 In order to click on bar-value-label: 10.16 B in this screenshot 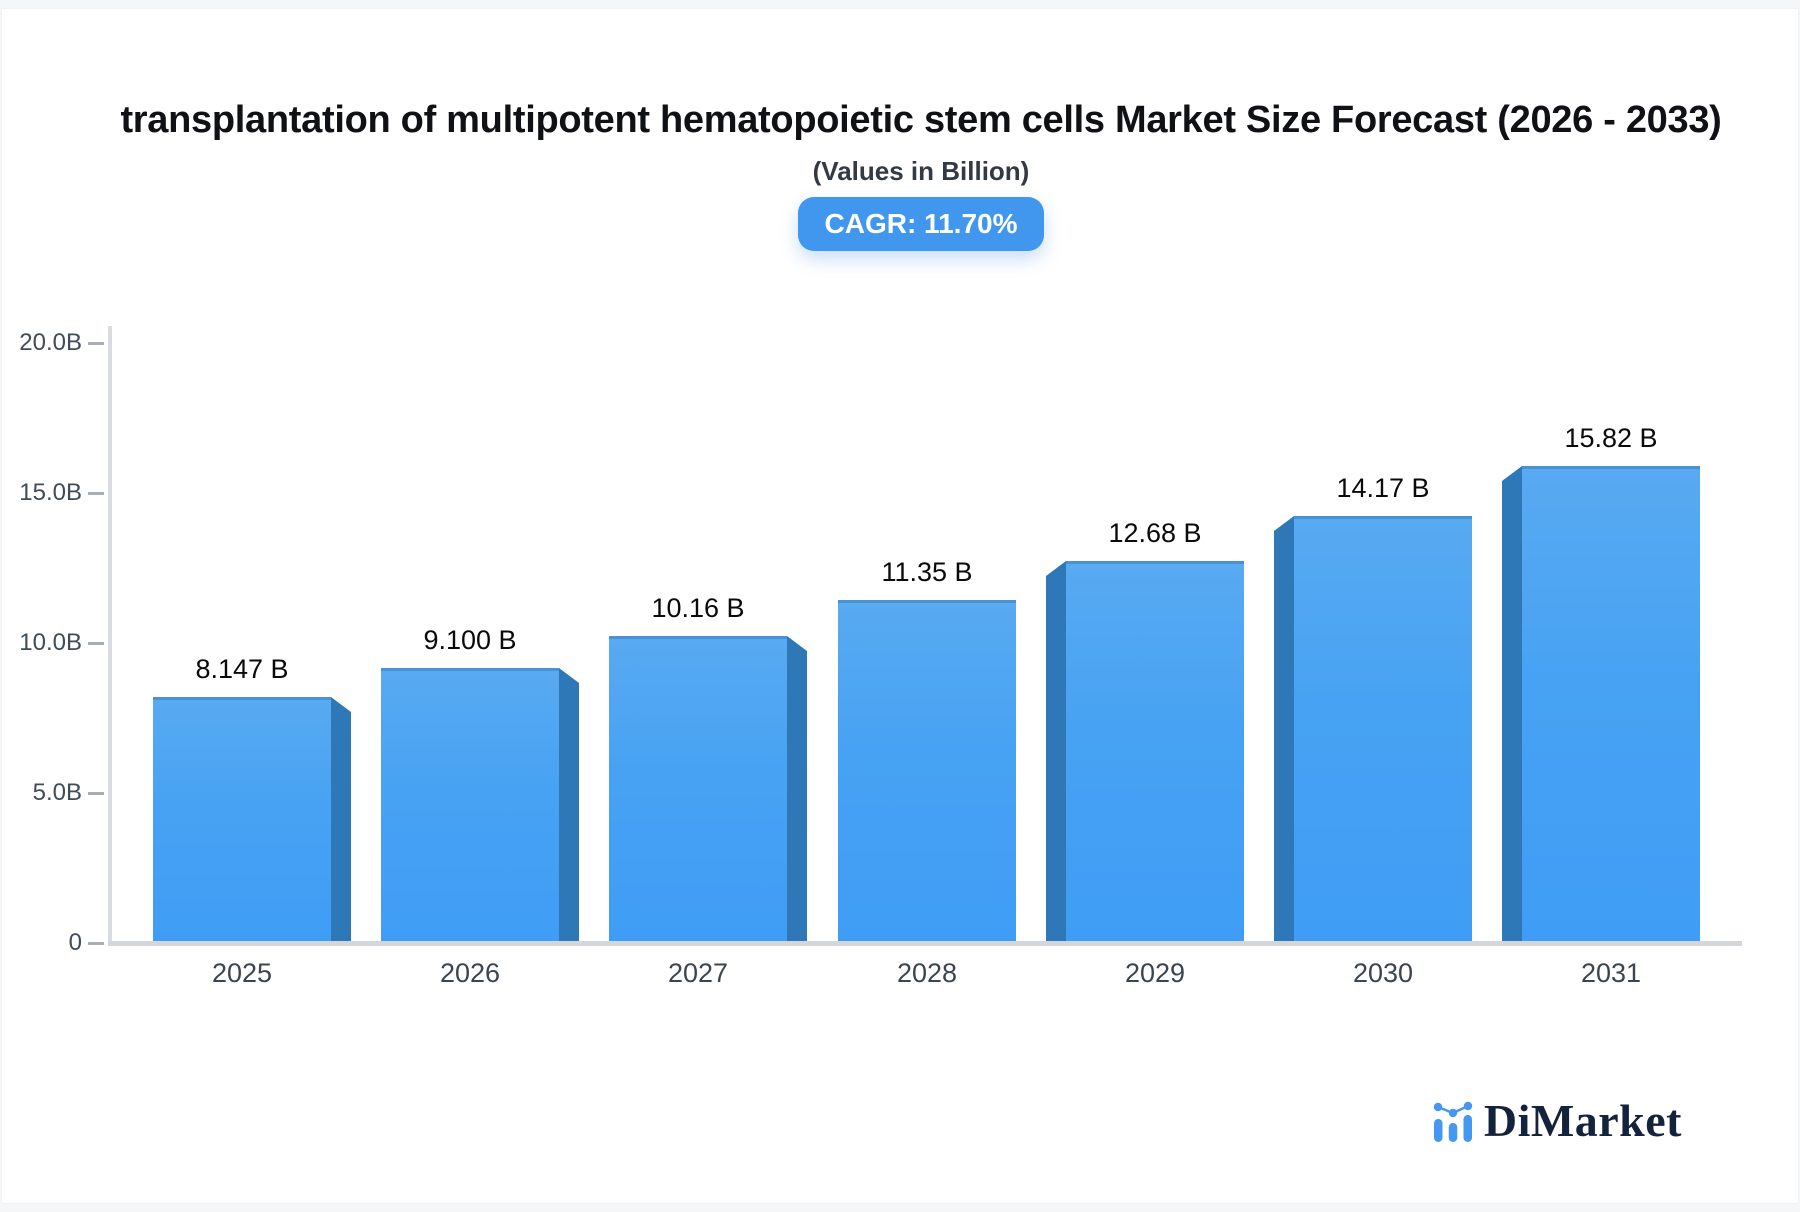, I will do `click(698, 608)`.